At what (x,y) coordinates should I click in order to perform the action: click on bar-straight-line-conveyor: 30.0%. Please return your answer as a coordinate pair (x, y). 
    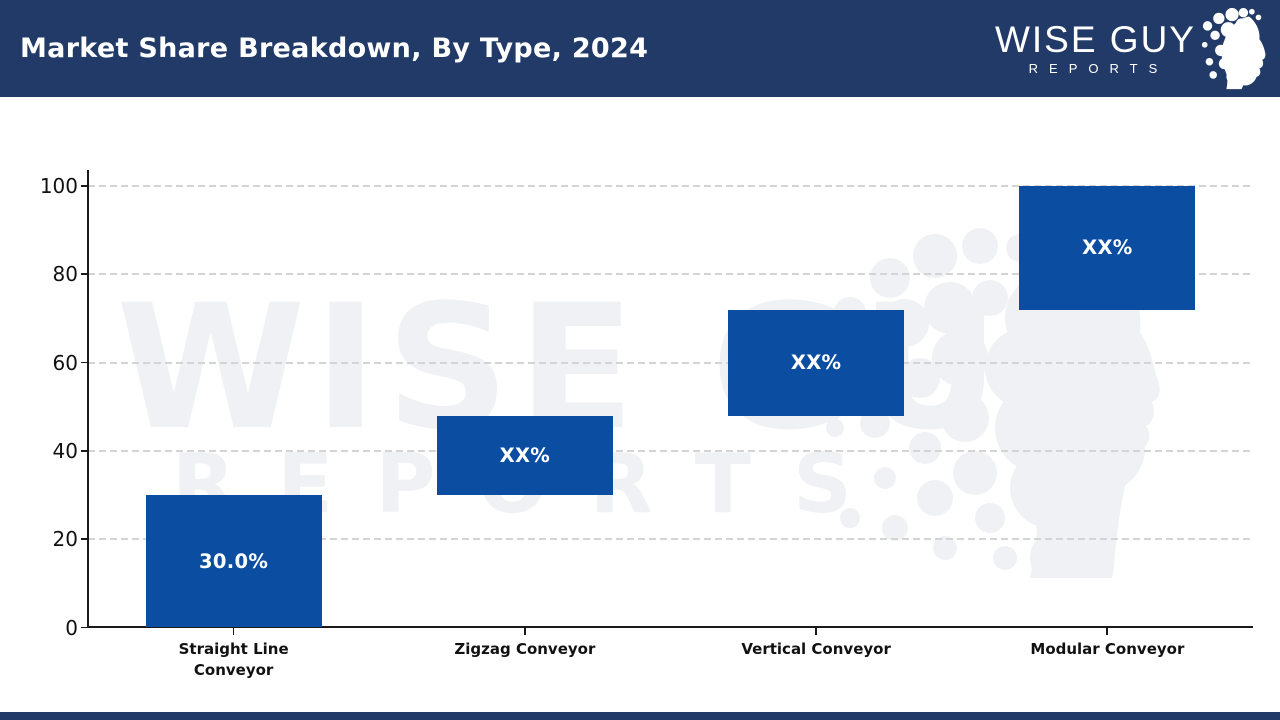
    Looking at the image, I should click on (233, 561).